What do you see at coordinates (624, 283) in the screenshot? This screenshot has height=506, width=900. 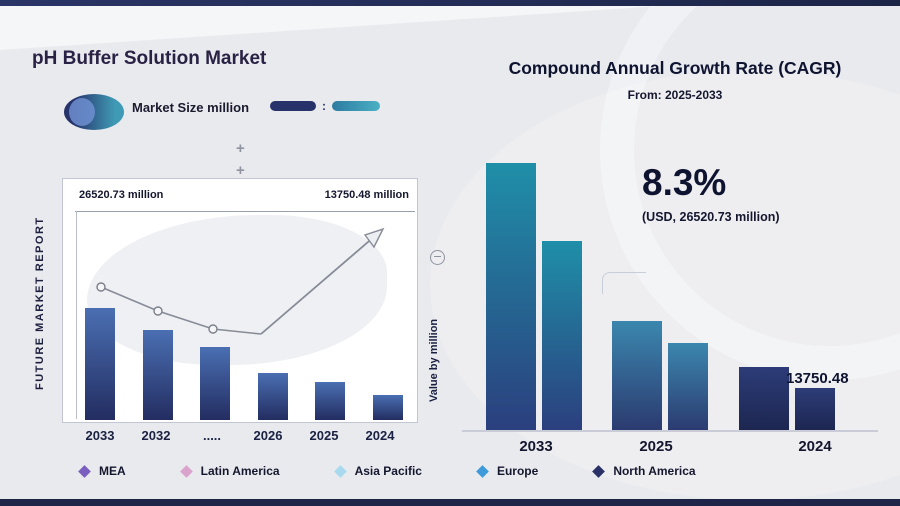 I see `corner-bracket-shape` at bounding box center [624, 283].